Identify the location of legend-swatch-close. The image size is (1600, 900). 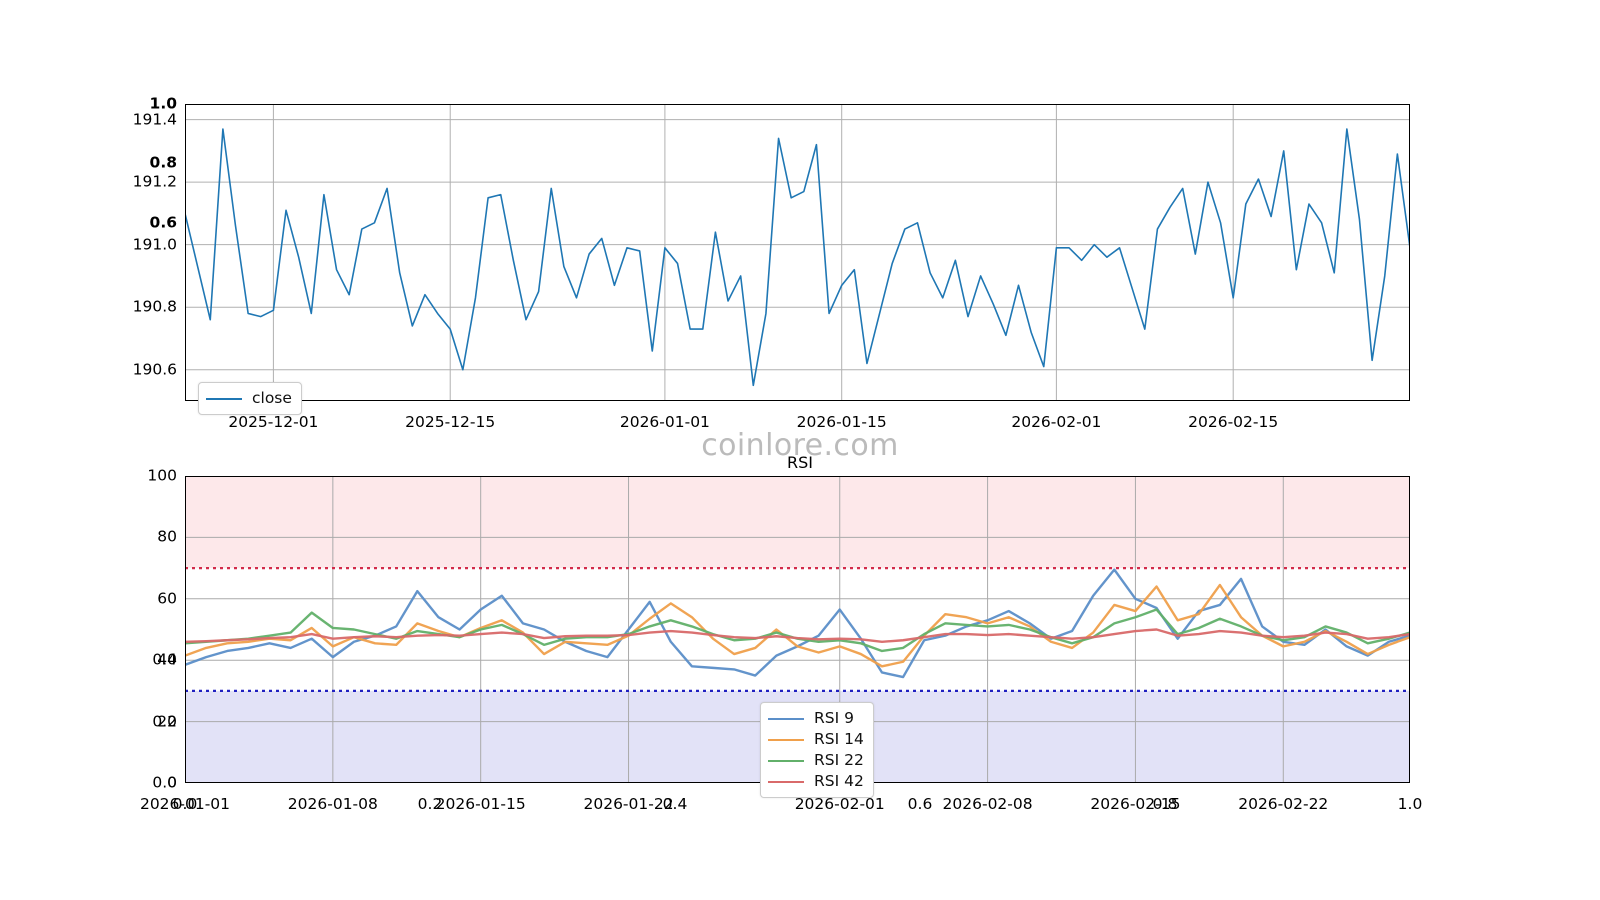
(224, 398).